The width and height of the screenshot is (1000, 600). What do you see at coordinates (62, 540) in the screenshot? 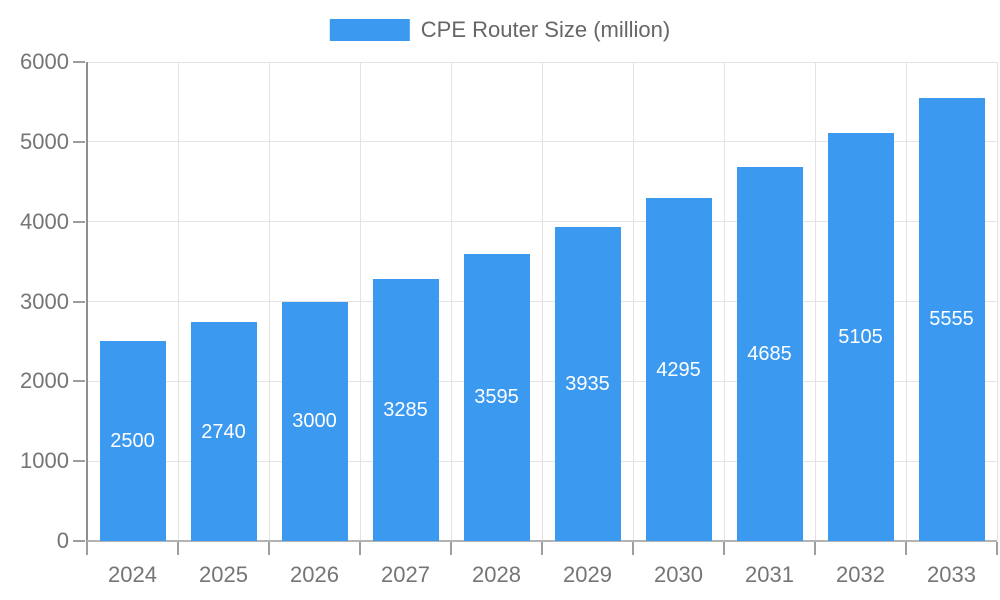
I see `y-tick-label: 0` at bounding box center [62, 540].